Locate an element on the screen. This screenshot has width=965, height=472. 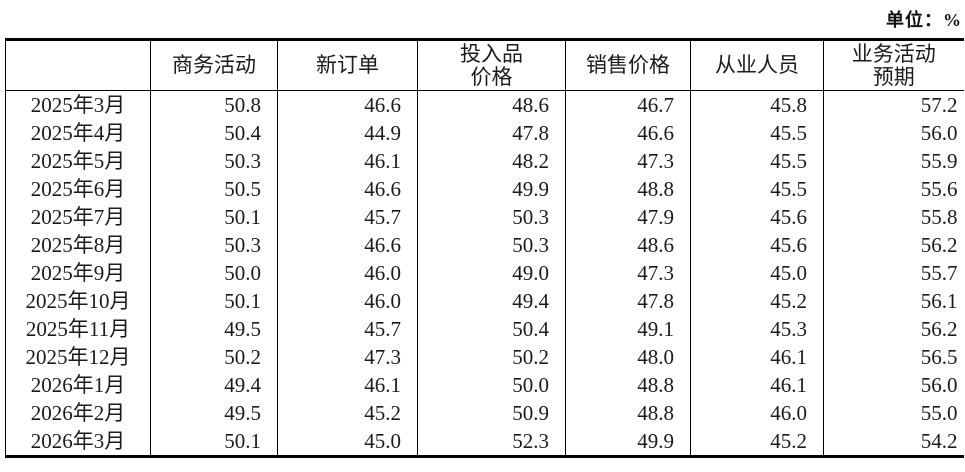
month-cell: 2025年8月 is located at coordinates (78, 245).